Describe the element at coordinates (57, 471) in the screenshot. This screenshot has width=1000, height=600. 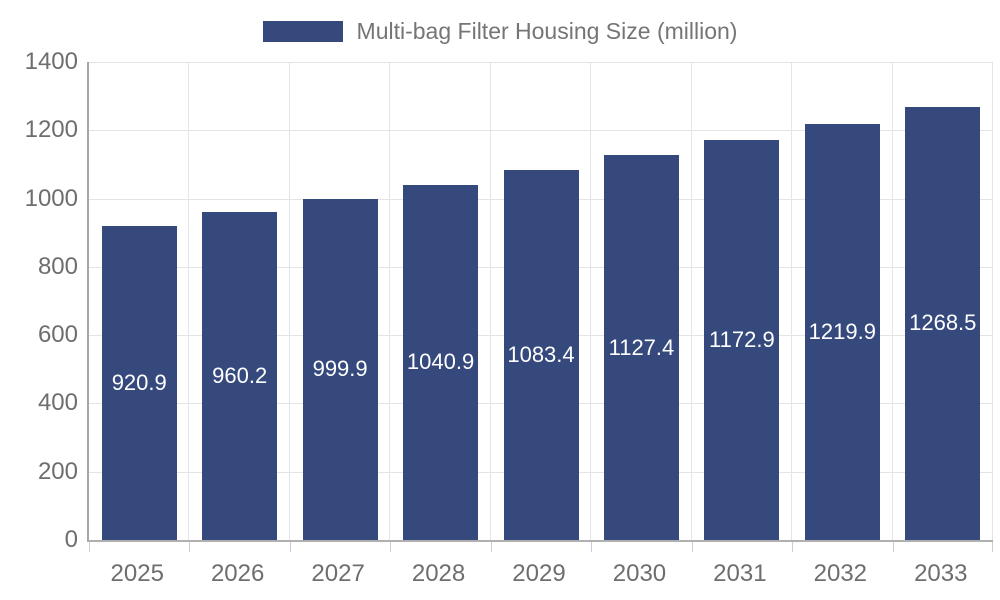
I see `y-axis-tick-label: 200` at that location.